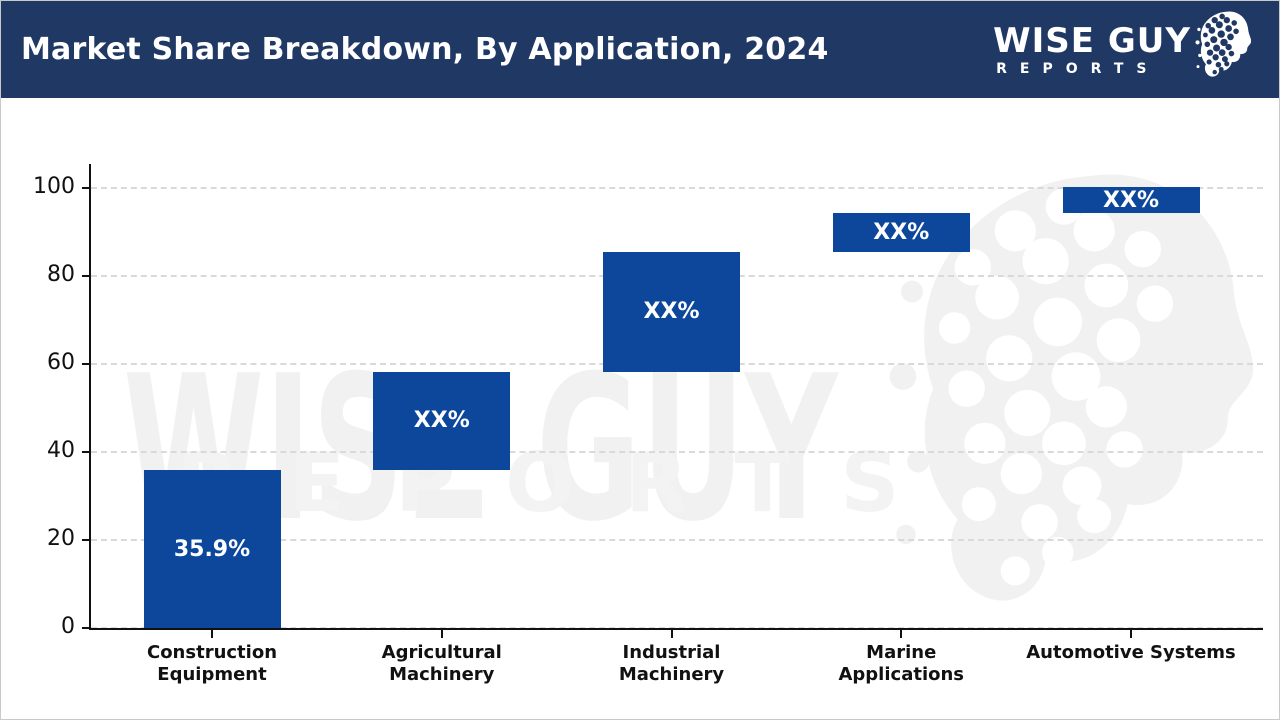 This screenshot has width=1280, height=720. What do you see at coordinates (676, 629) in the screenshot?
I see `x-axis-spine` at bounding box center [676, 629].